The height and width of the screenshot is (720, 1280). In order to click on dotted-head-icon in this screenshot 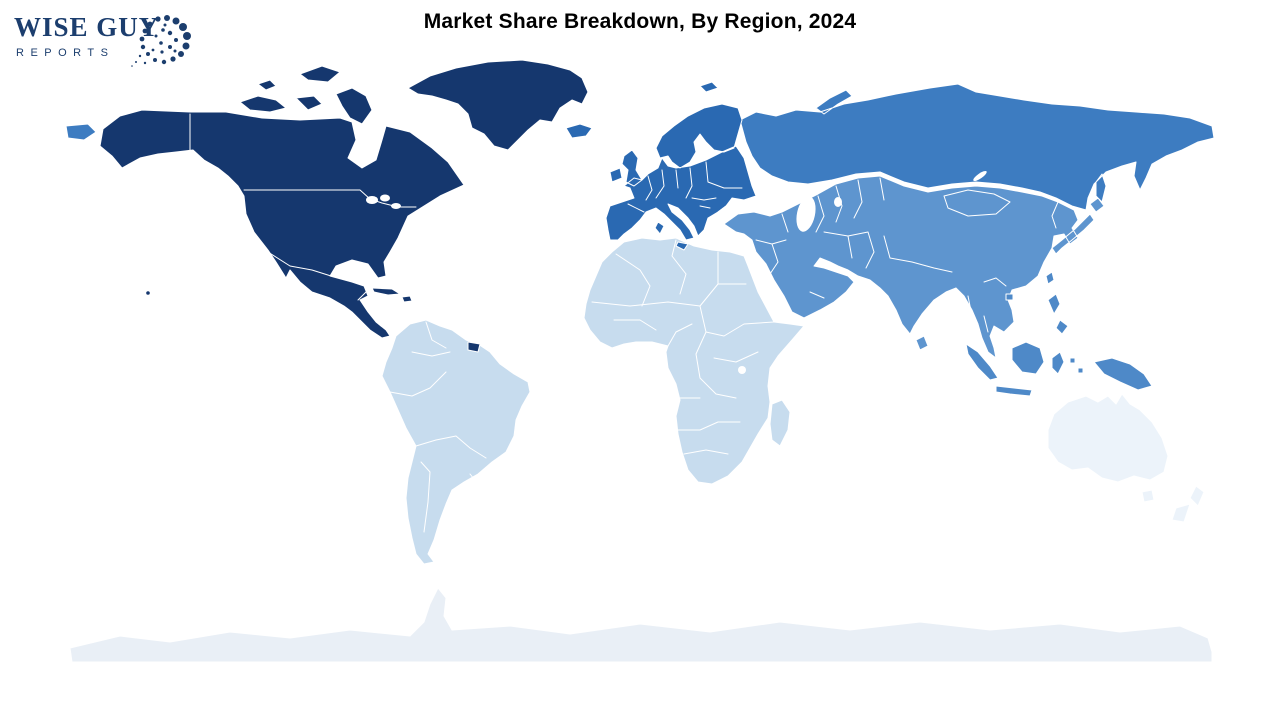, I will do `click(161, 41)`.